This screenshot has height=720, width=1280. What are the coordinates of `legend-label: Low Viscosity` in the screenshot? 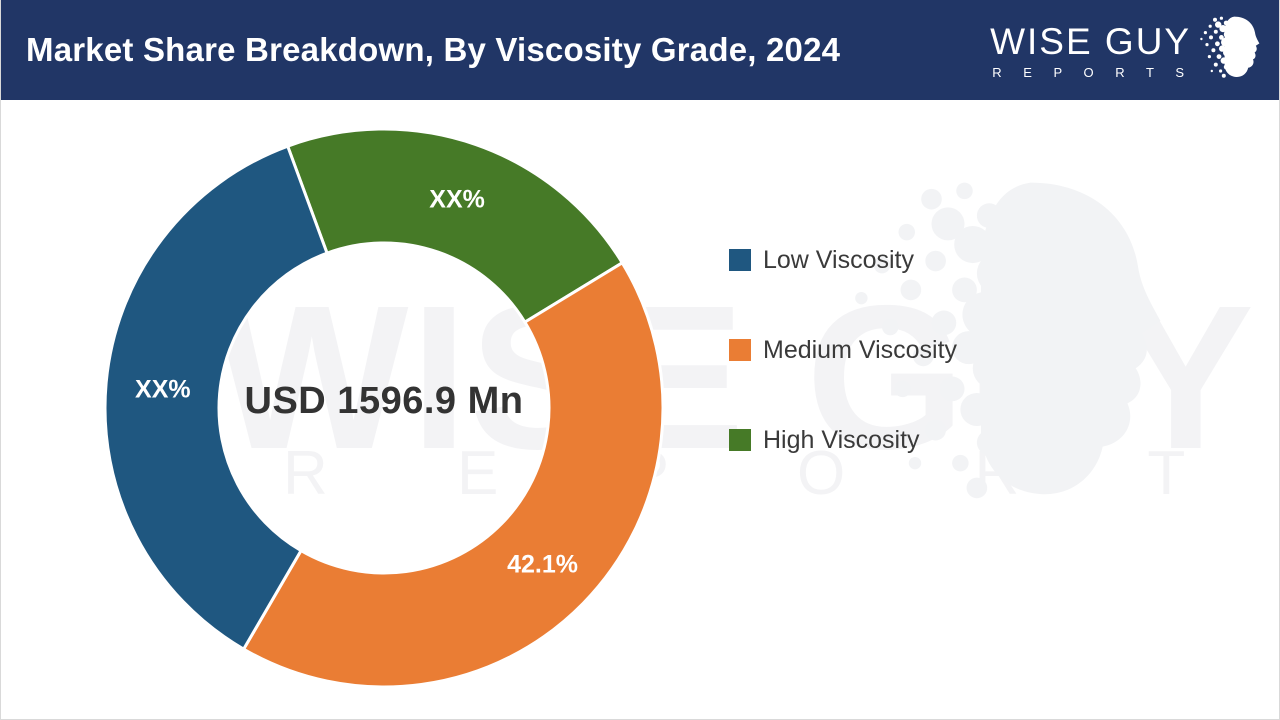 It's located at (838, 259).